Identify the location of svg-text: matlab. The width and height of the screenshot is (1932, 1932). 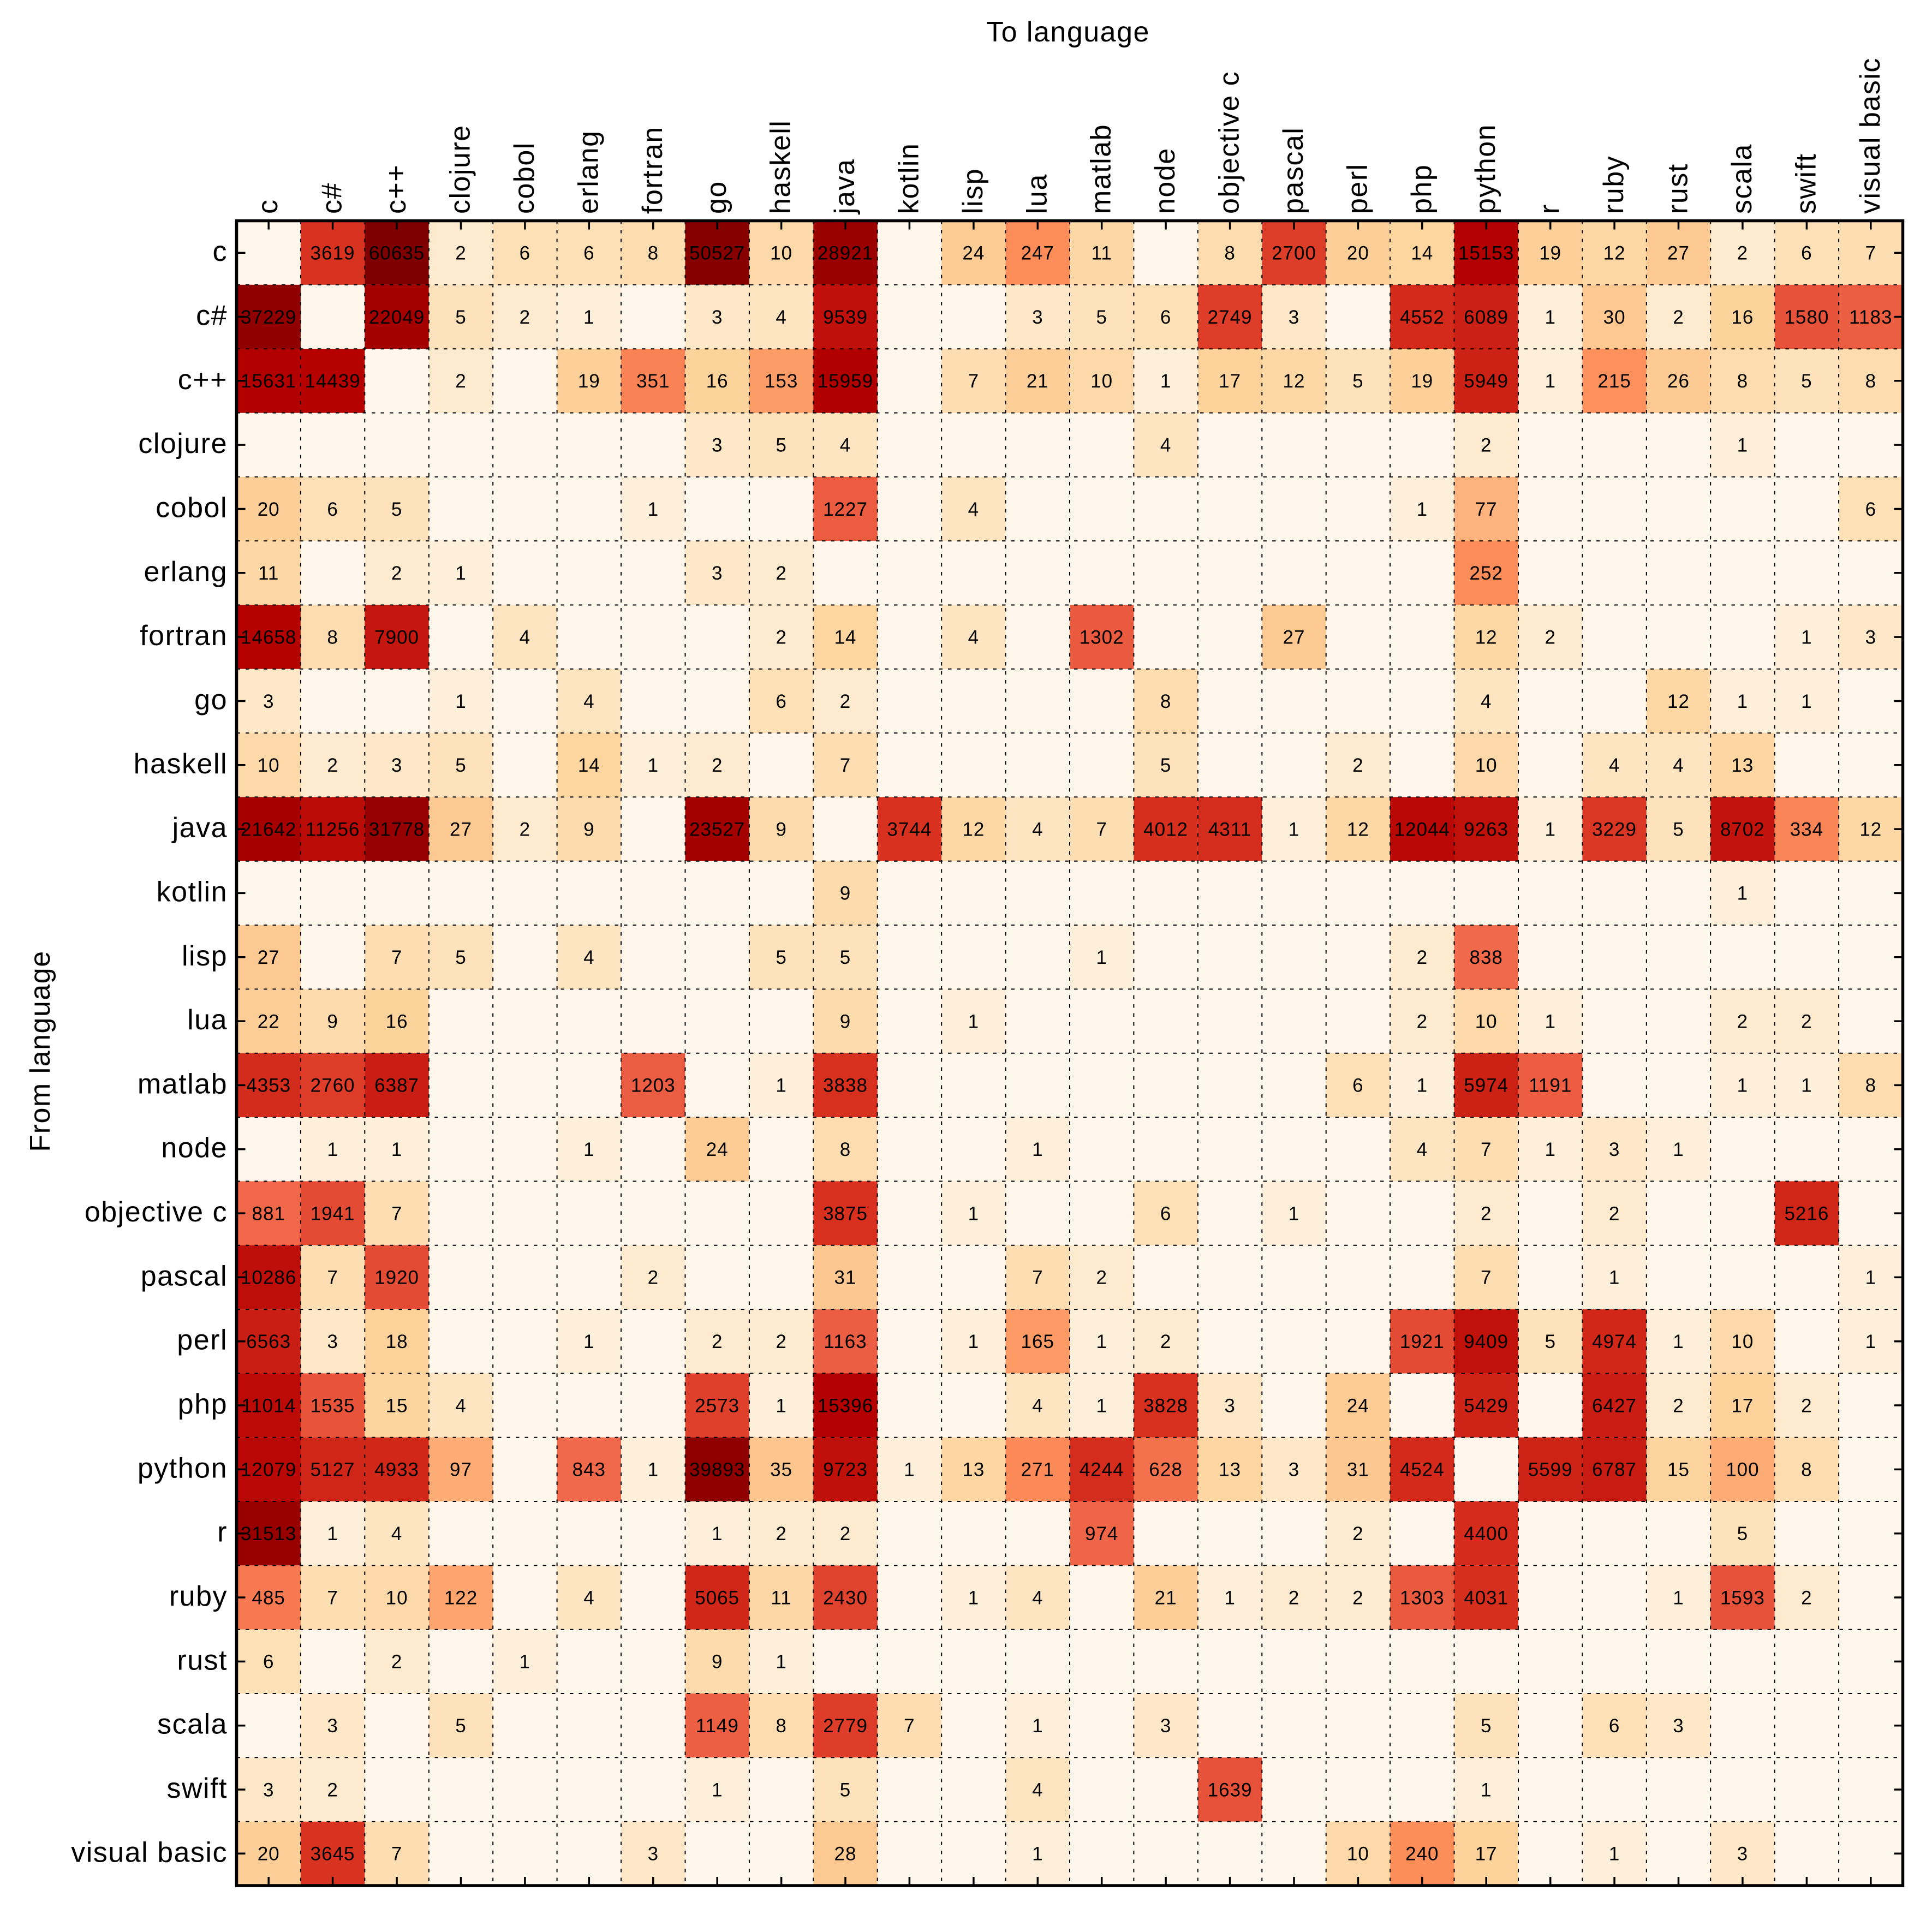
(1101, 169).